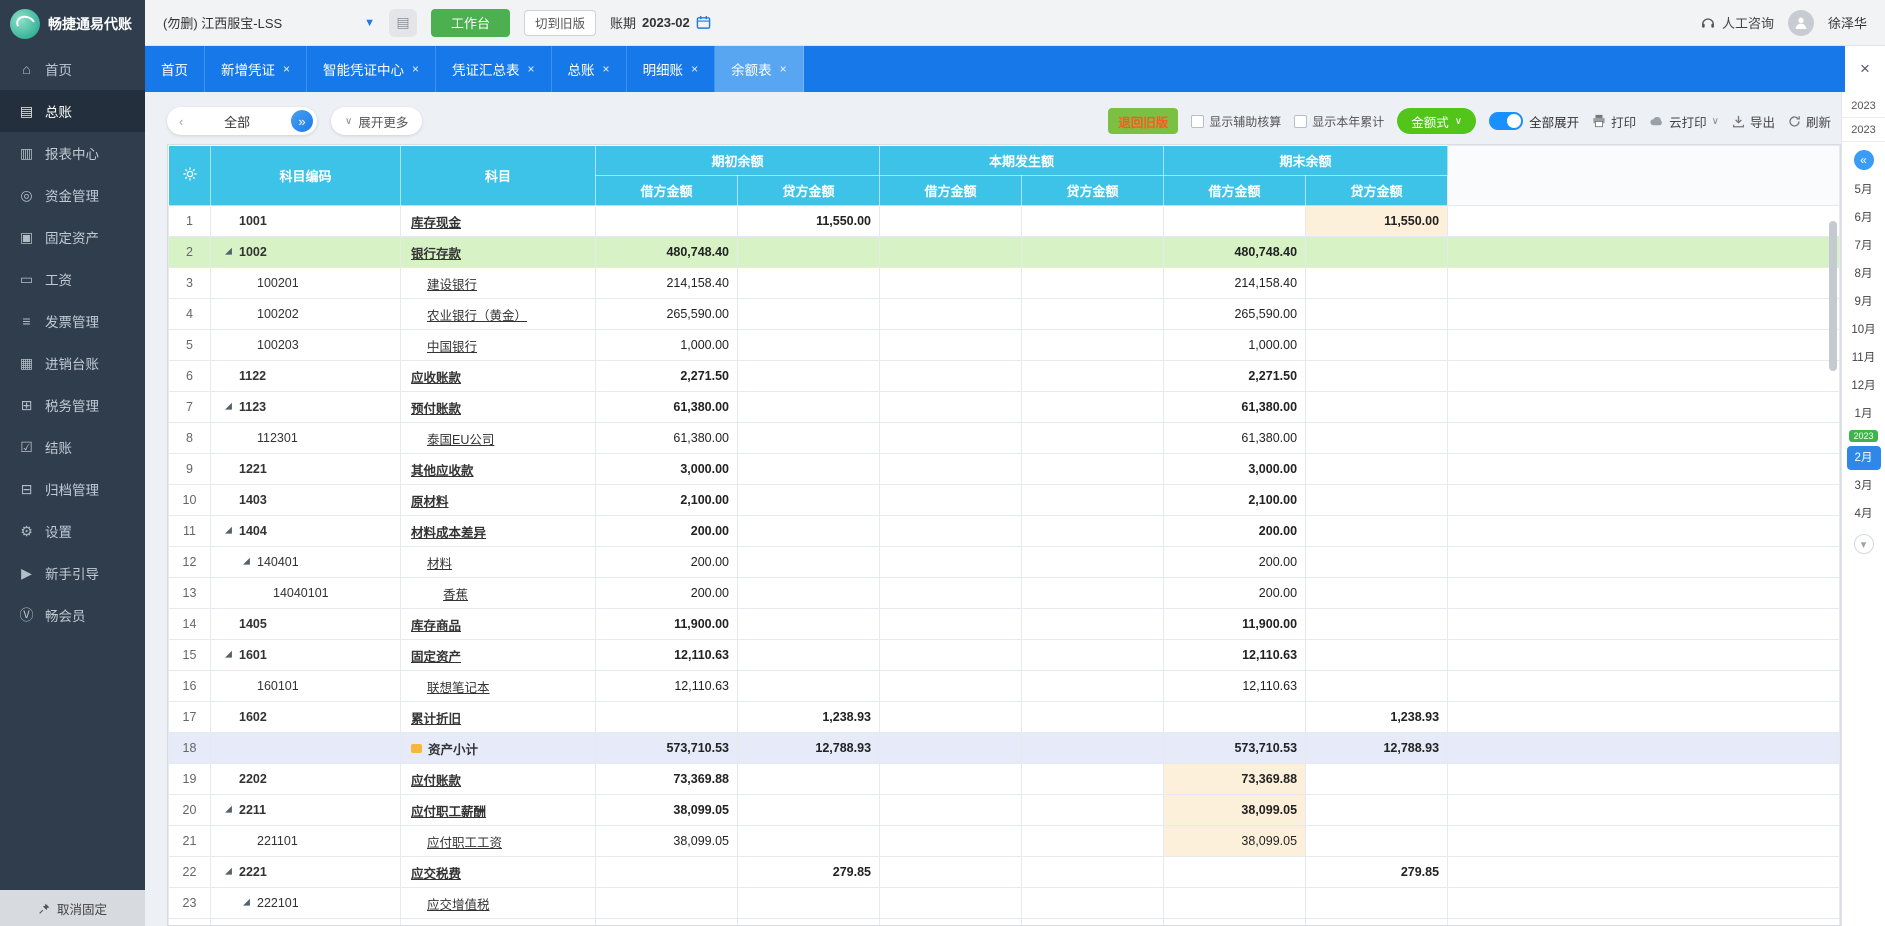  What do you see at coordinates (442, 470) in the screenshot?
I see `subject-link: 其他应收款` at bounding box center [442, 470].